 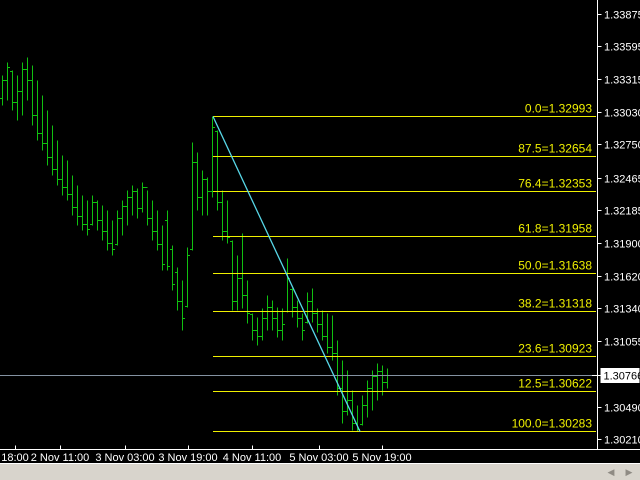 What do you see at coordinates (555, 266) in the screenshot?
I see `fib-level-label: 50.0=1.31638` at bounding box center [555, 266].